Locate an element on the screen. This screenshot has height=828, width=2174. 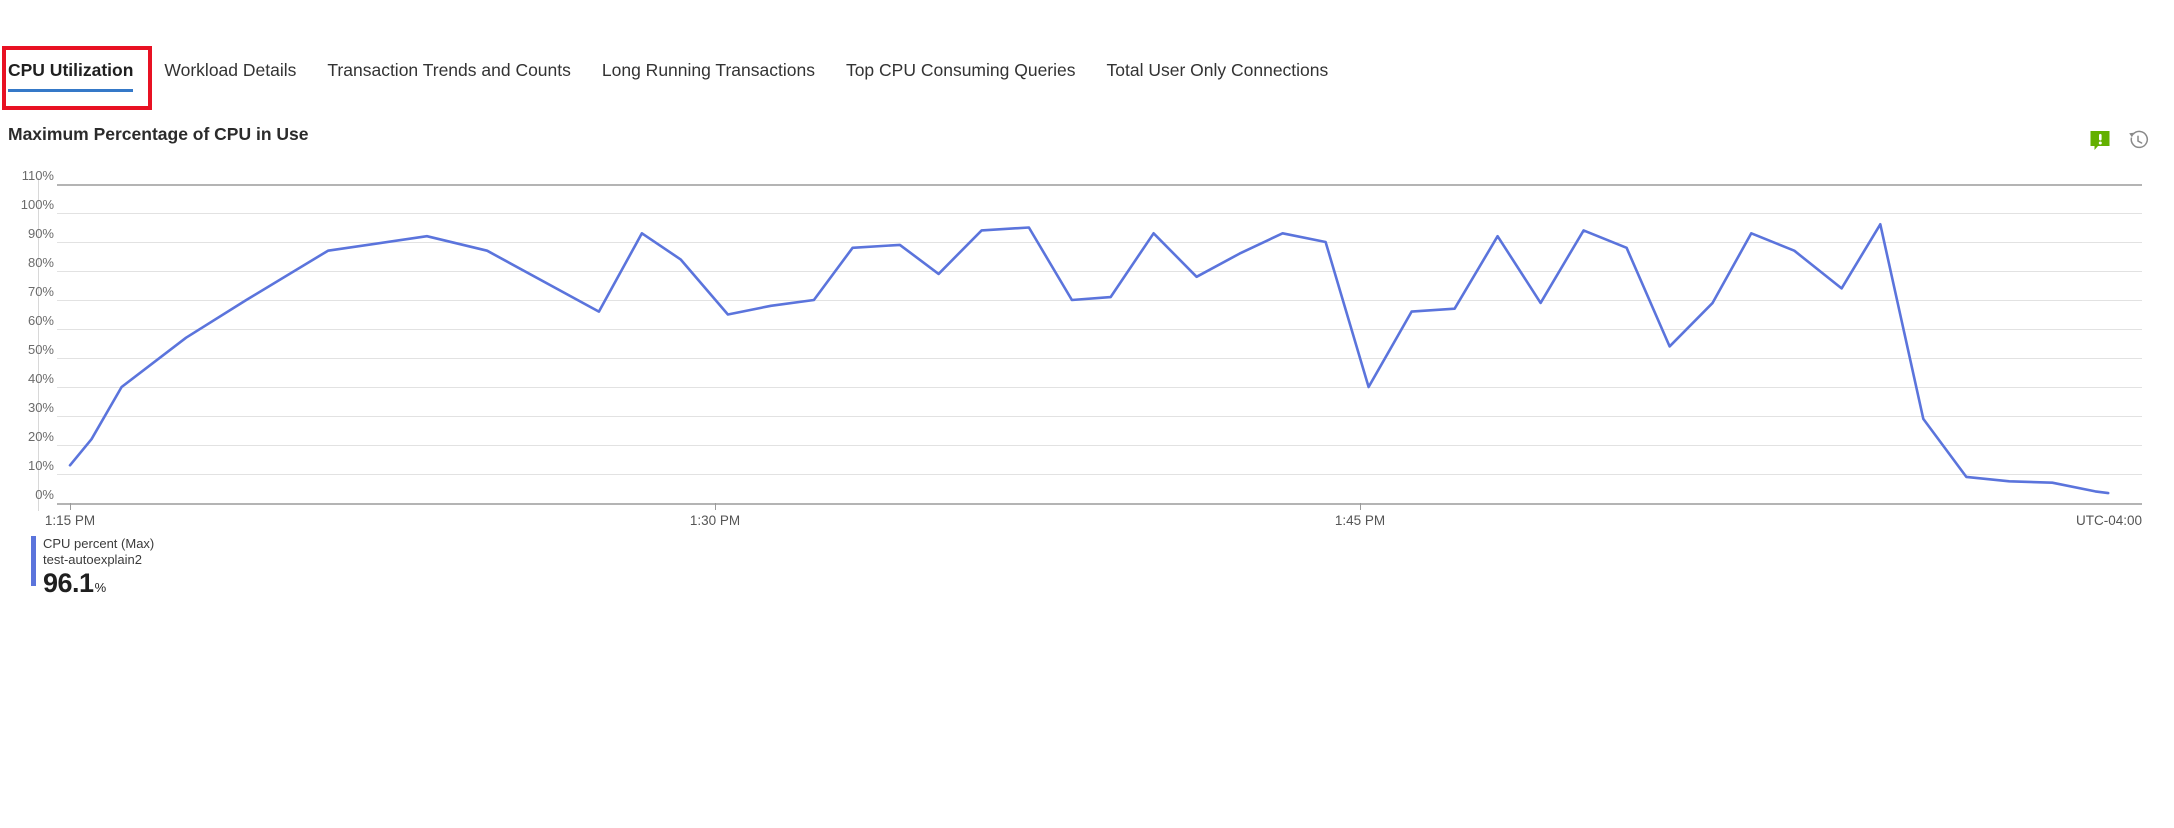
legend-resource-name: test-autoexplain2 is located at coordinates (93, 559).